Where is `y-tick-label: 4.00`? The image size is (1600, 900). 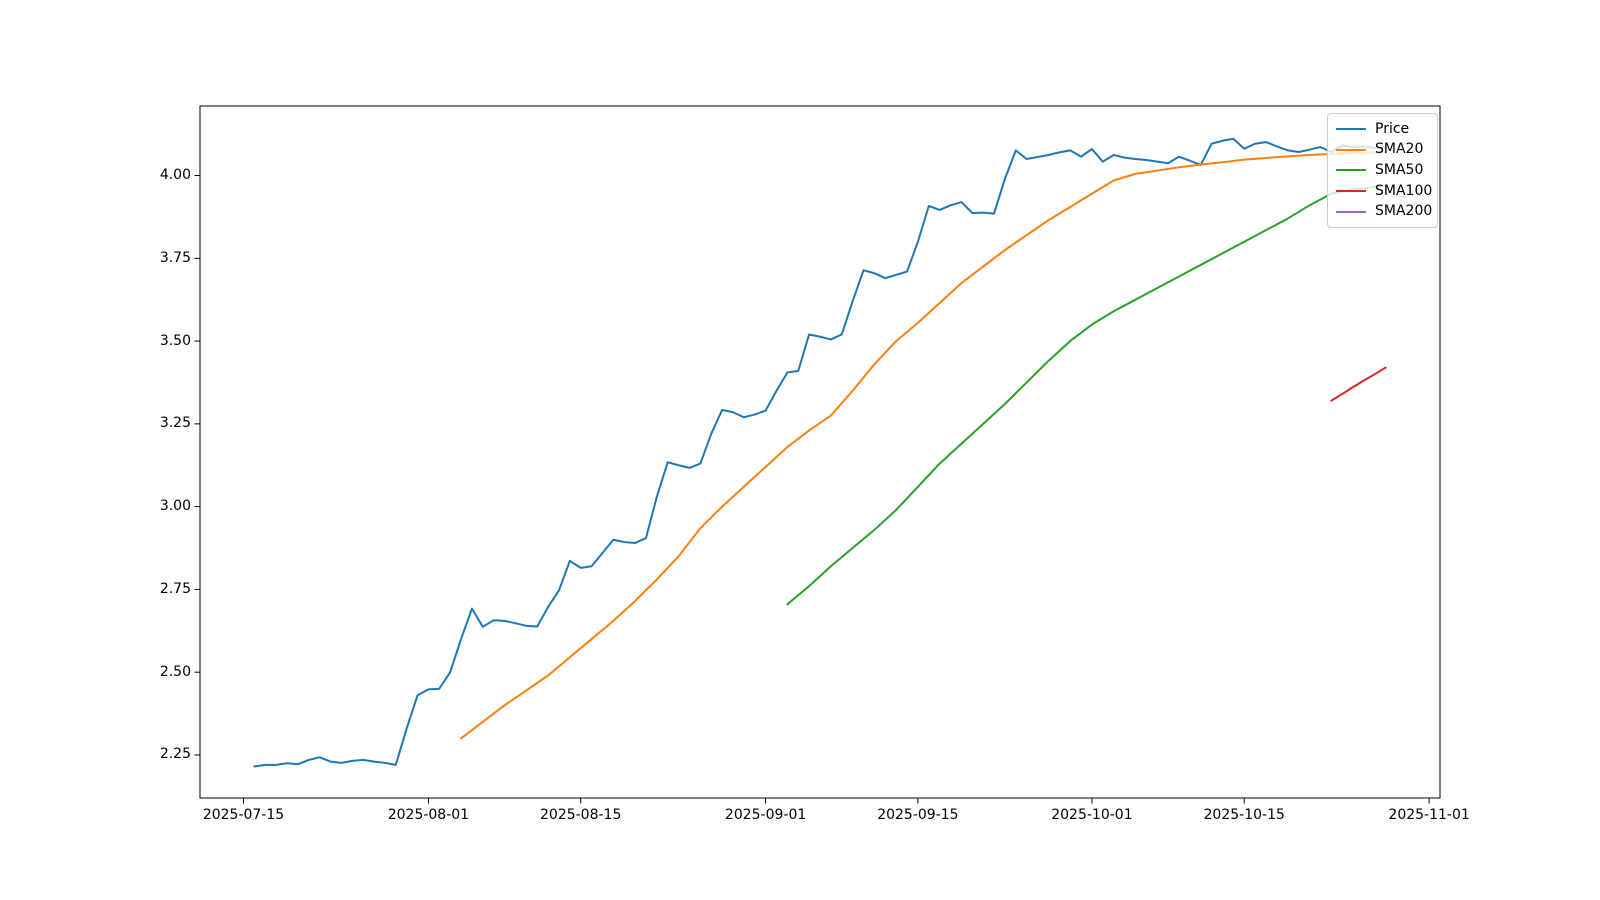
y-tick-label: 4.00 is located at coordinates (175, 175).